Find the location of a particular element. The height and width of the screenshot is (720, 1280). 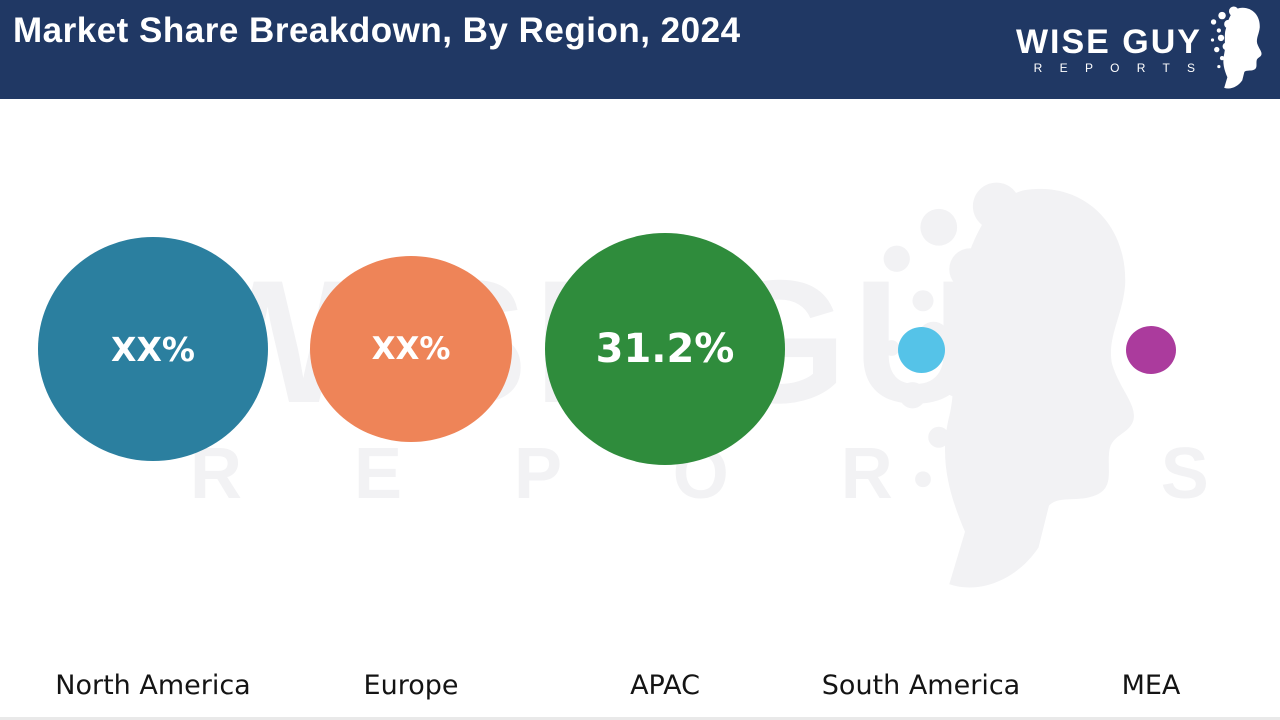

bubble-value-label: 31.2% is located at coordinates (665, 349).